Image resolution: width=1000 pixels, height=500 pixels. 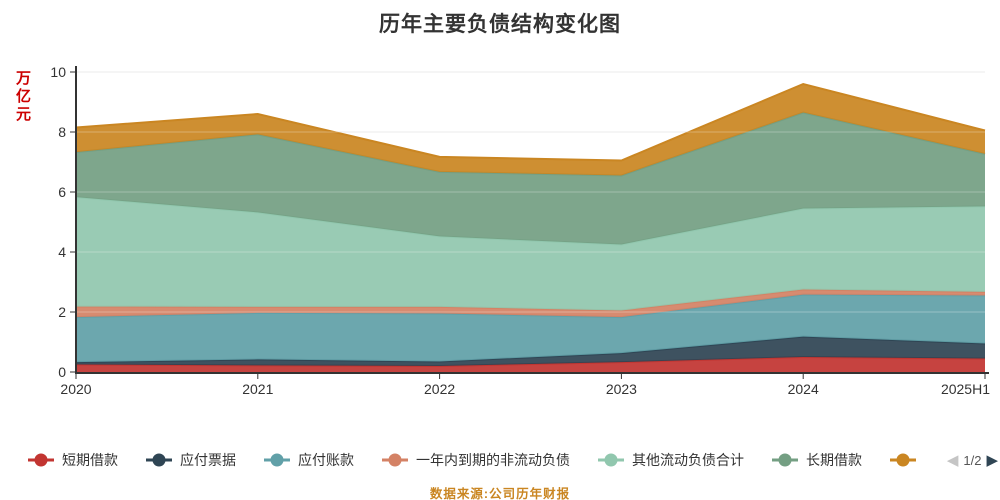 I want to click on legend-item-短期借款: 短期借款, so click(x=73, y=460).